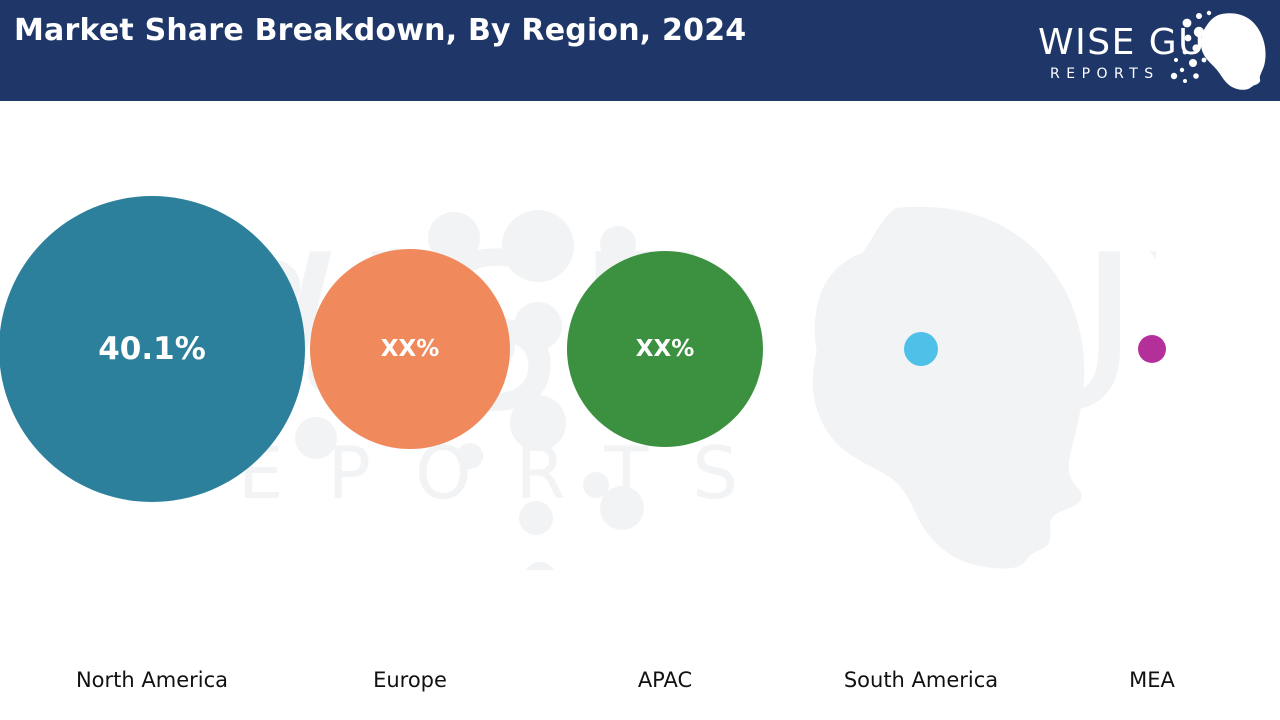 The width and height of the screenshot is (1280, 720). I want to click on bubble-mea, so click(1152, 349).